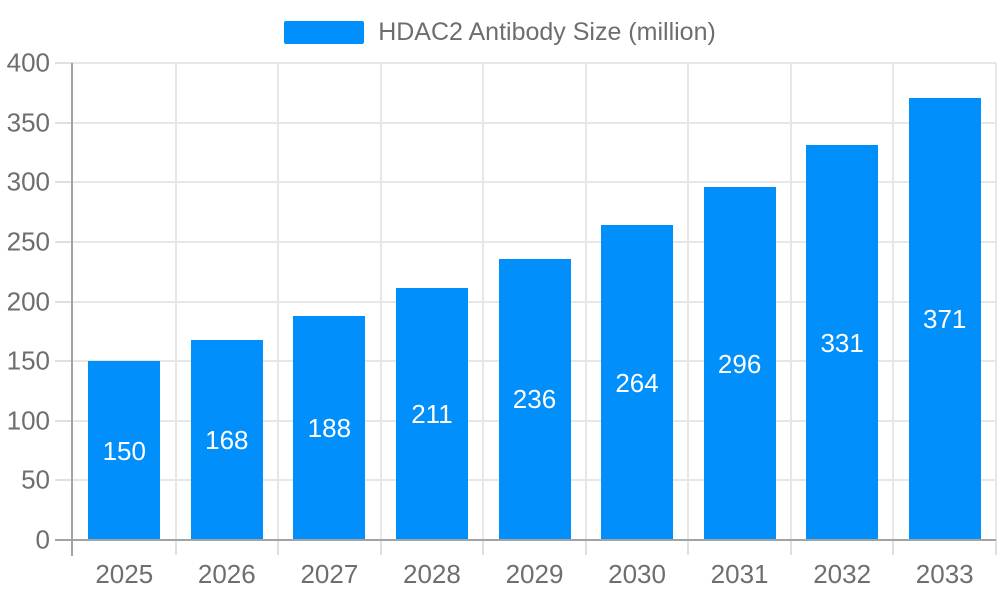 This screenshot has height=600, width=1000. Describe the element at coordinates (42, 539) in the screenshot. I see `y-axis-label: 0` at that location.